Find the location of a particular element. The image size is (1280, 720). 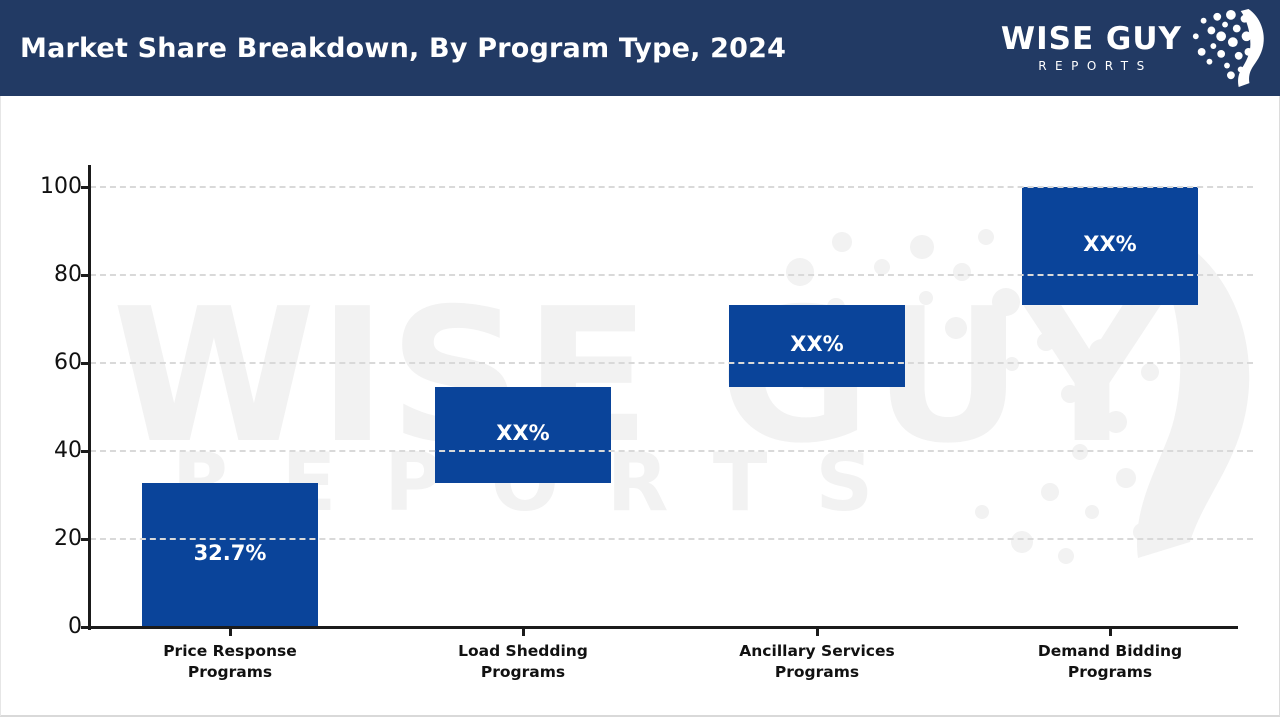

x-axis-category-label: Ancillary Services Programs is located at coordinates (817, 662).